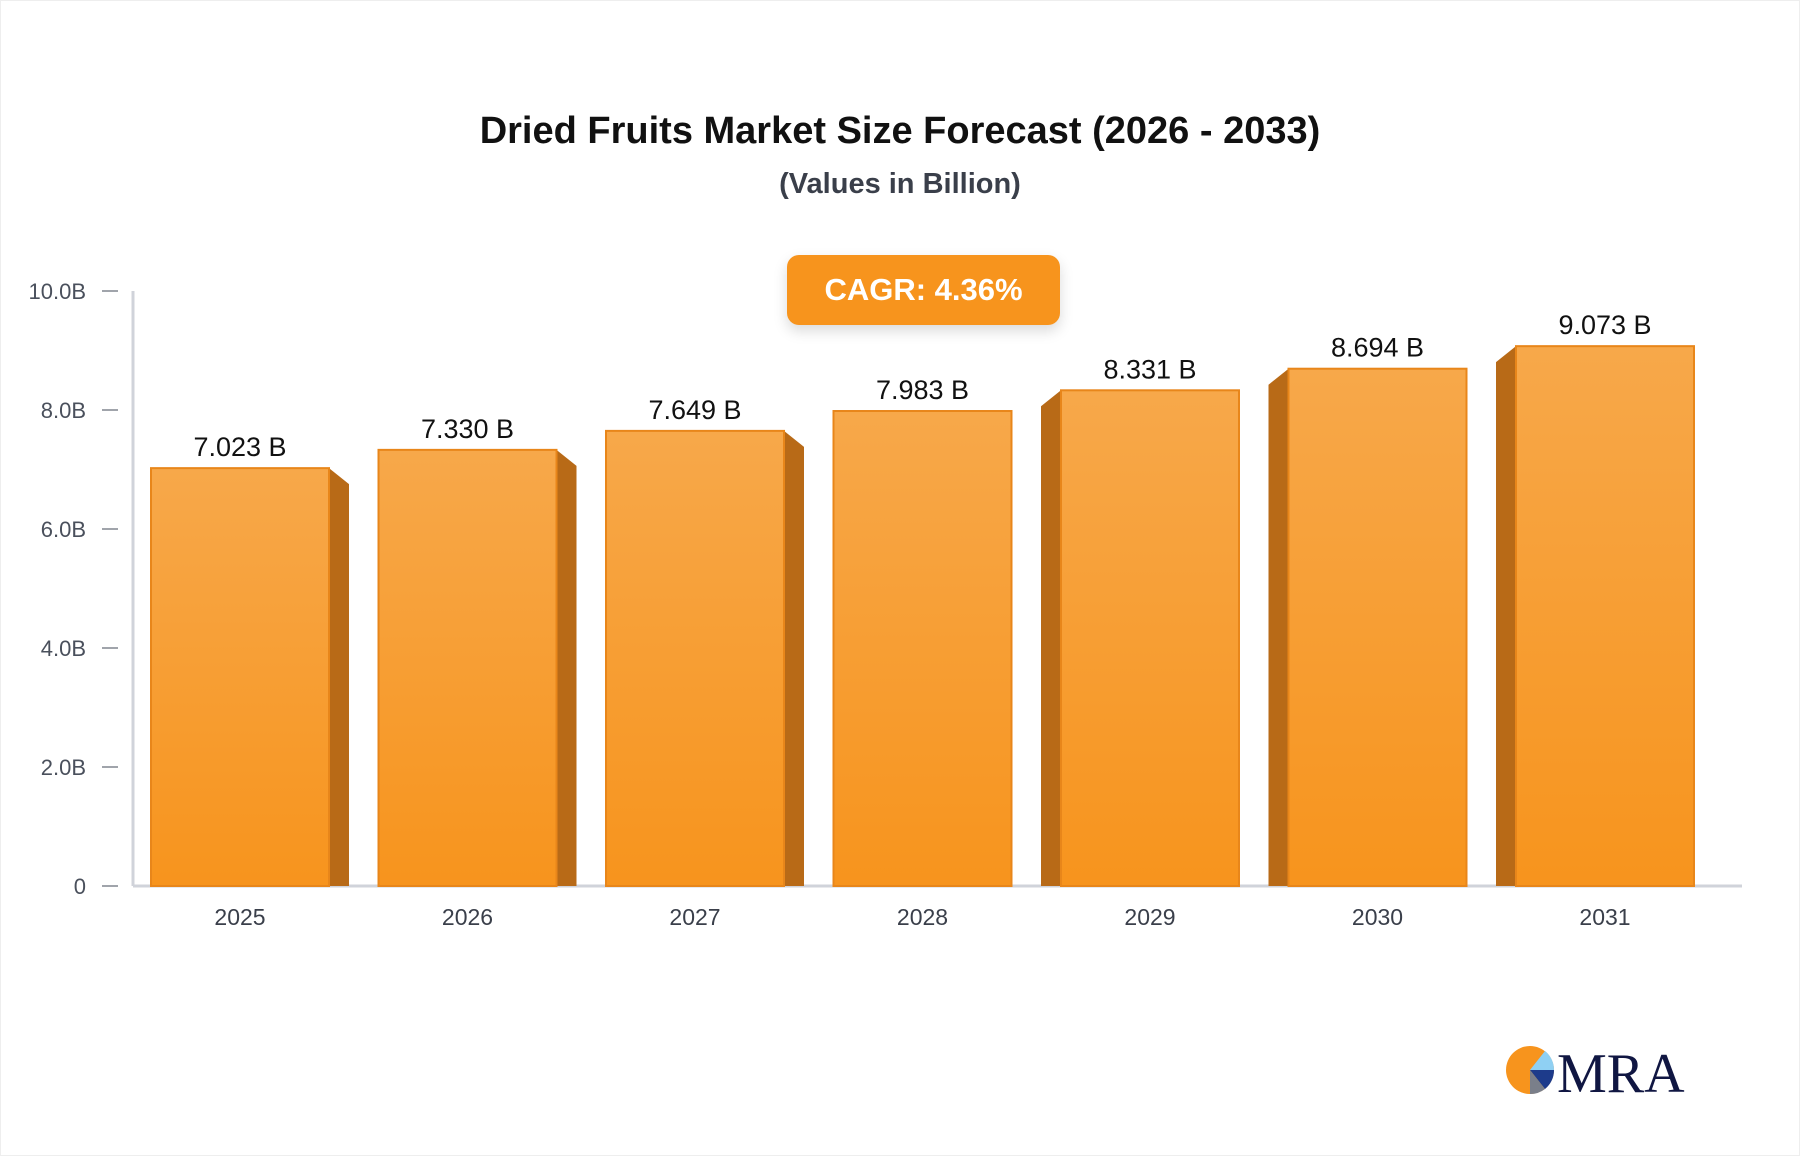 This screenshot has height=1156, width=1800. What do you see at coordinates (80, 886) in the screenshot?
I see `y-tick-label: 0` at bounding box center [80, 886].